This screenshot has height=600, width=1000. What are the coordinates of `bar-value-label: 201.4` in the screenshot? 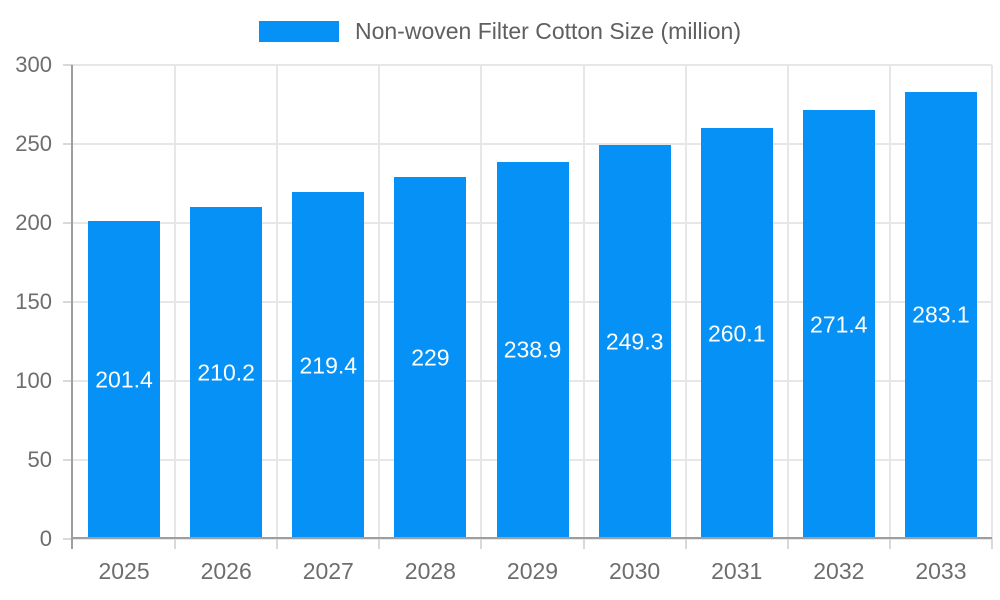 It's located at (124, 379).